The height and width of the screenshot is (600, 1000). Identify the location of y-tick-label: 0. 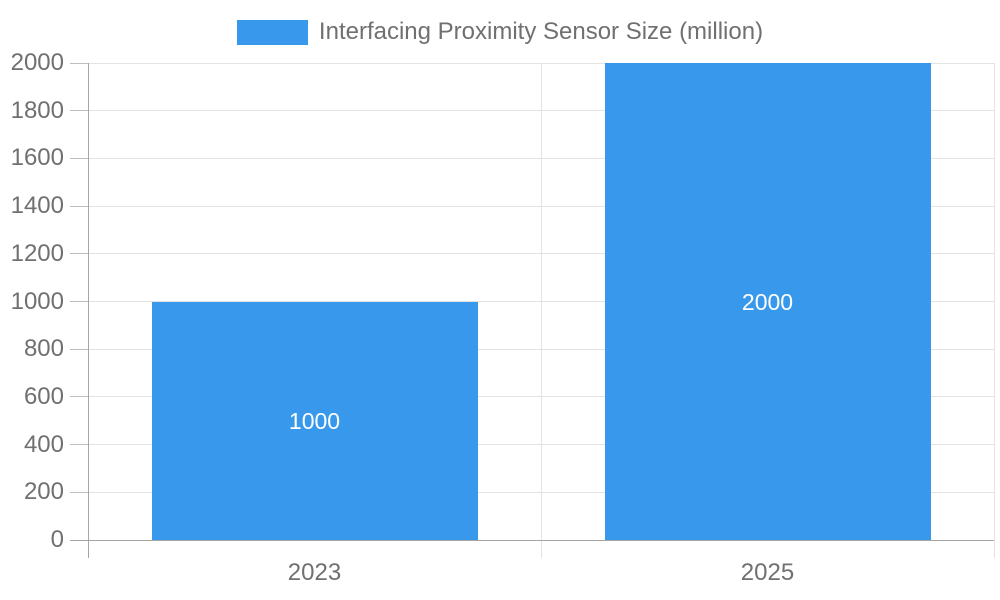
(57, 539).